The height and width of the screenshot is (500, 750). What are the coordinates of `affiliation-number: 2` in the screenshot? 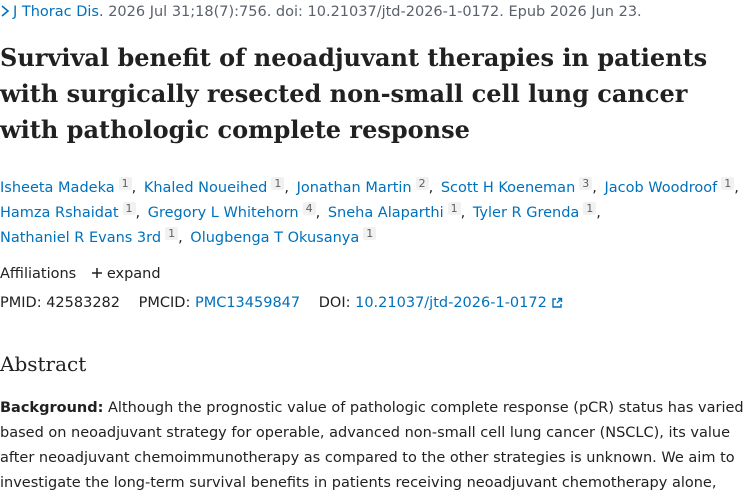 It's located at (422, 183).